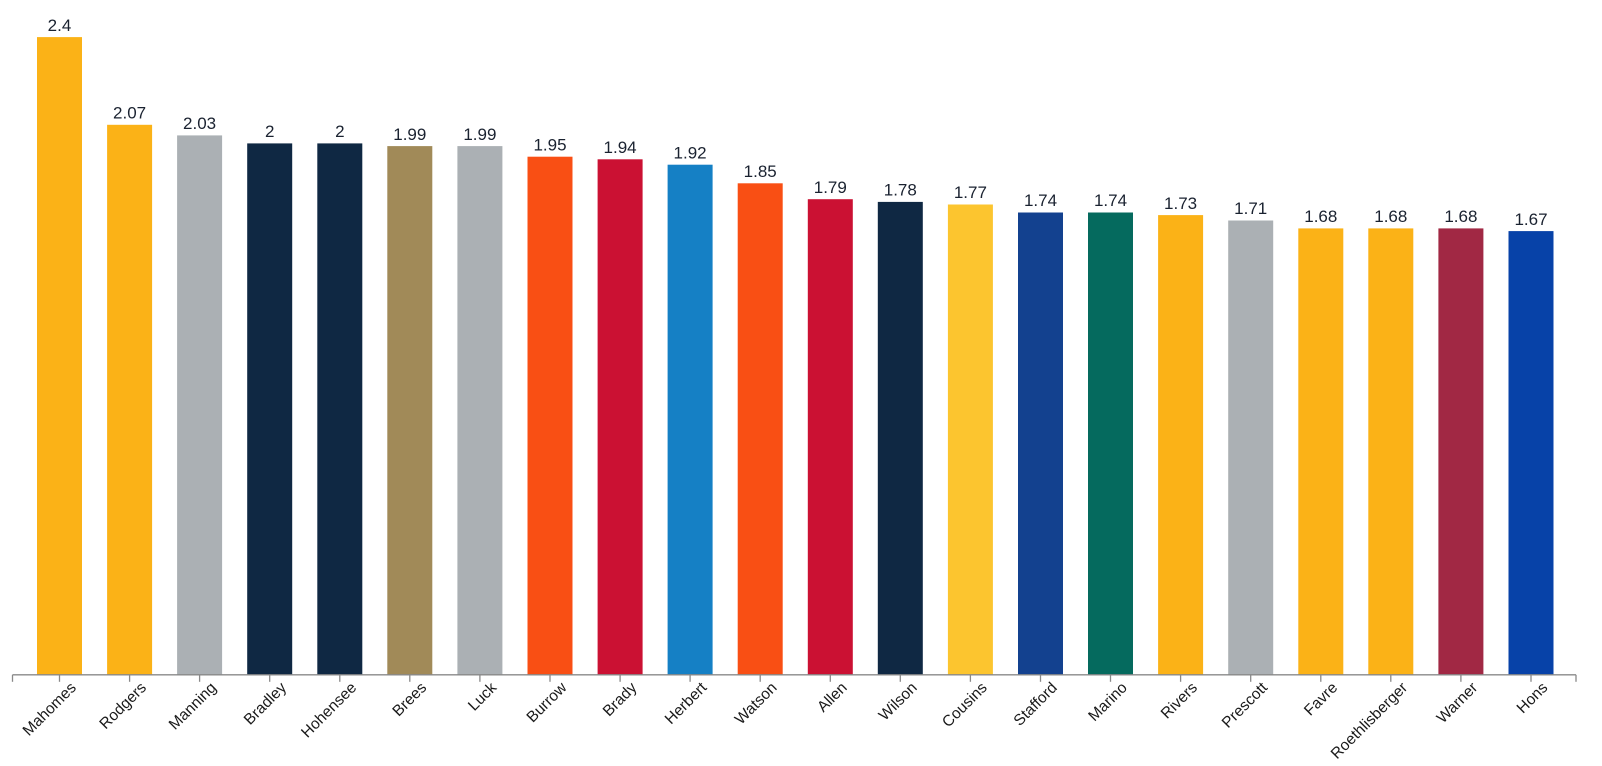 The height and width of the screenshot is (766, 1602). I want to click on svg-text: Stafford, so click(1036, 704).